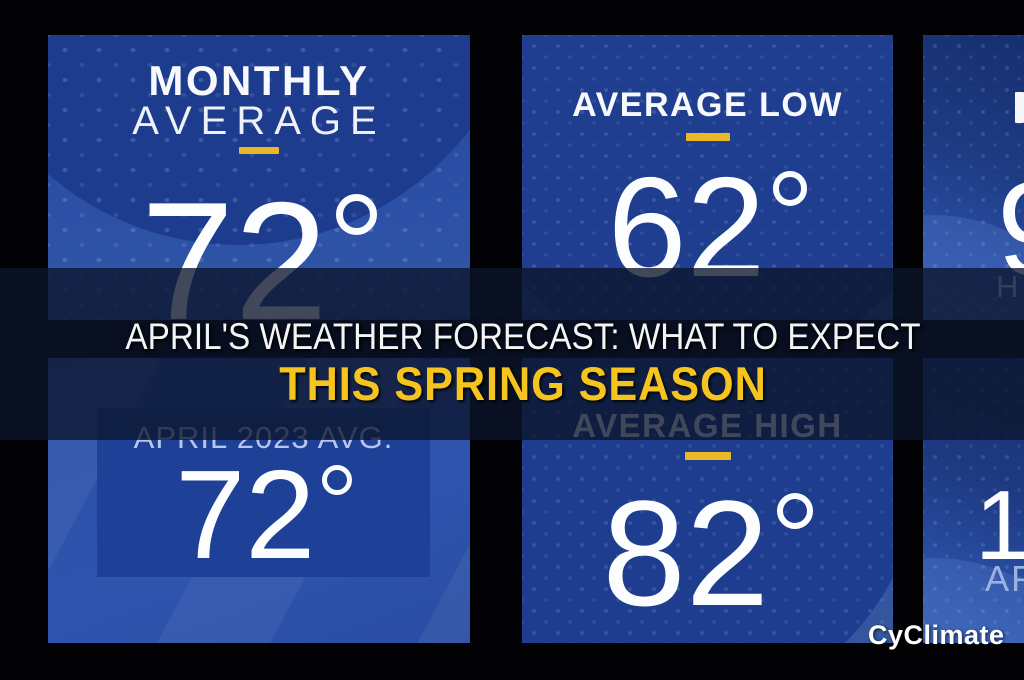  I want to click on value-fragment: 1., so click(999, 525).